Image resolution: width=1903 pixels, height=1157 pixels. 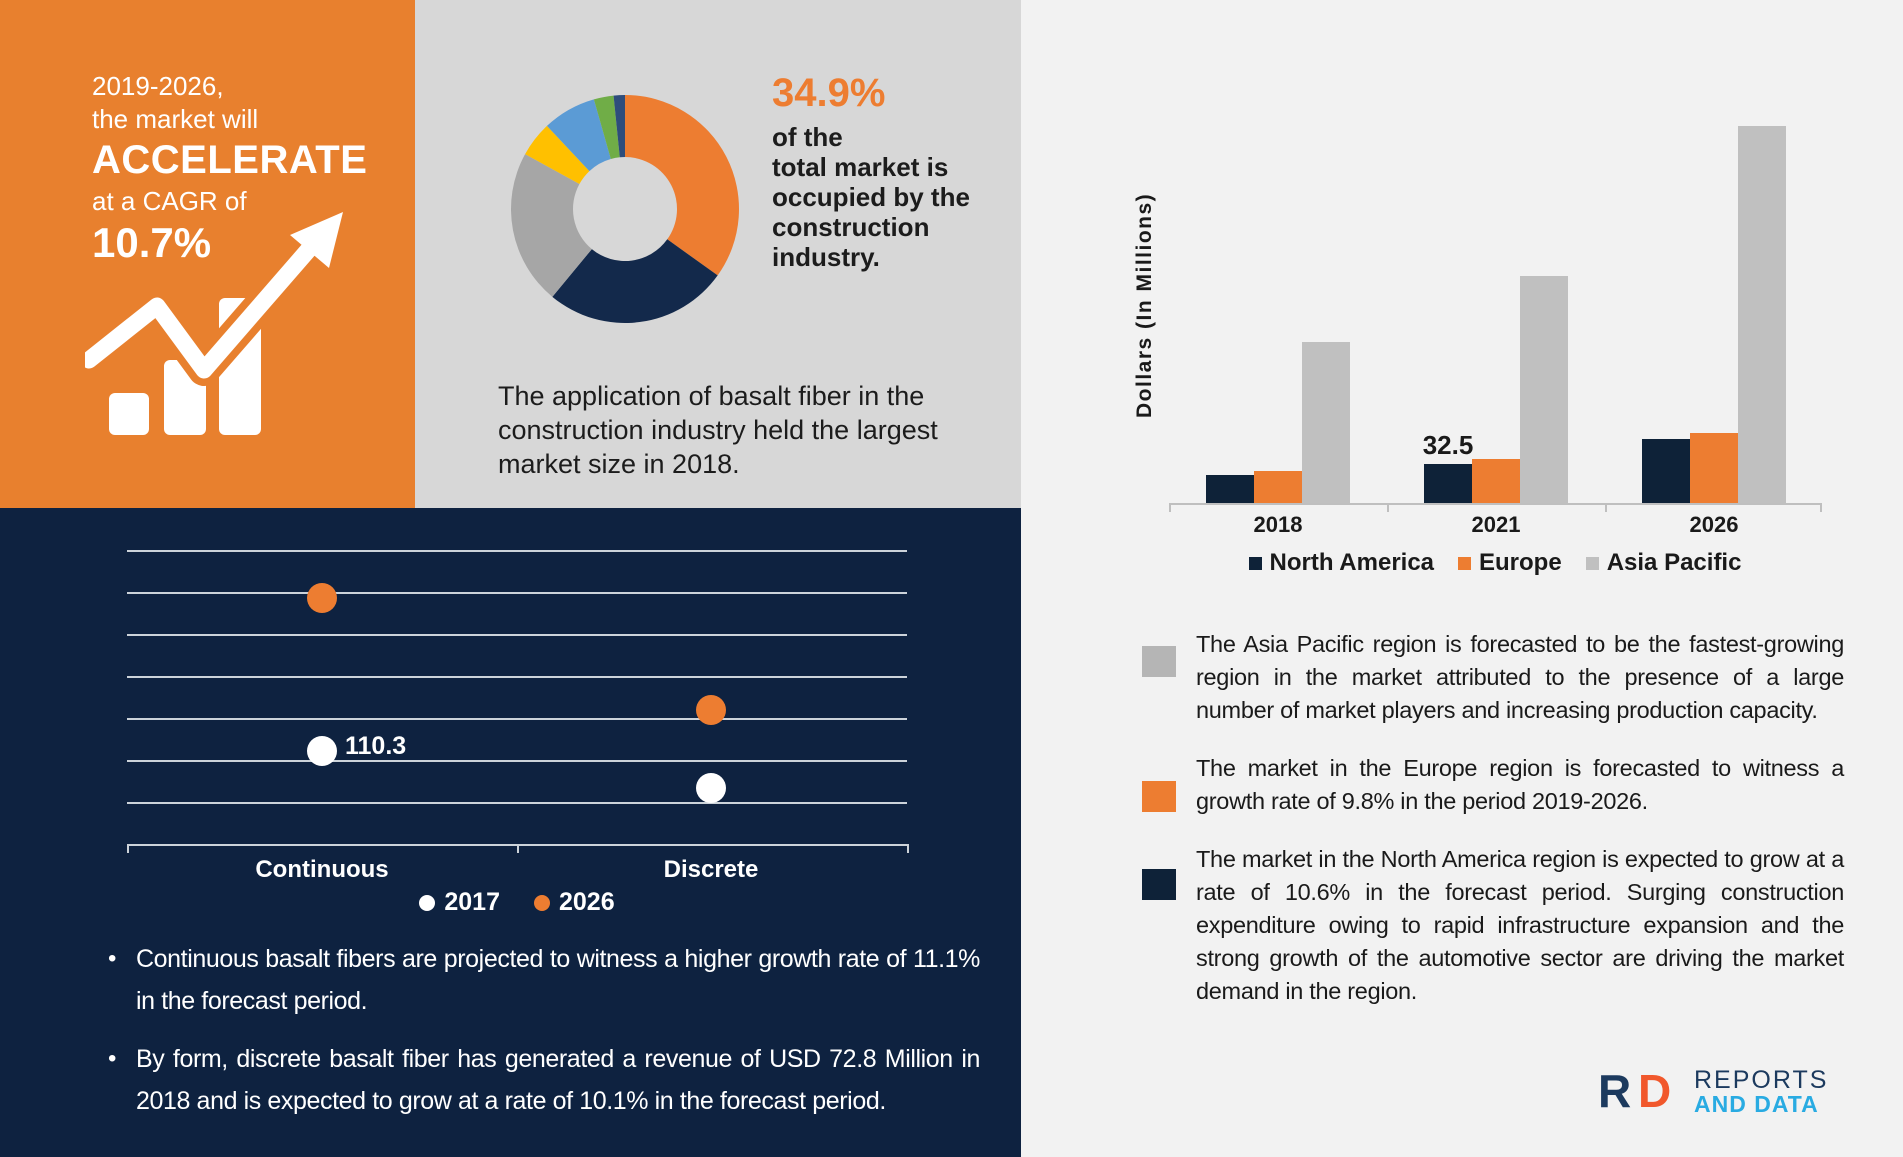 I want to click on logo-and-data: AND DATA, so click(x=1756, y=1104).